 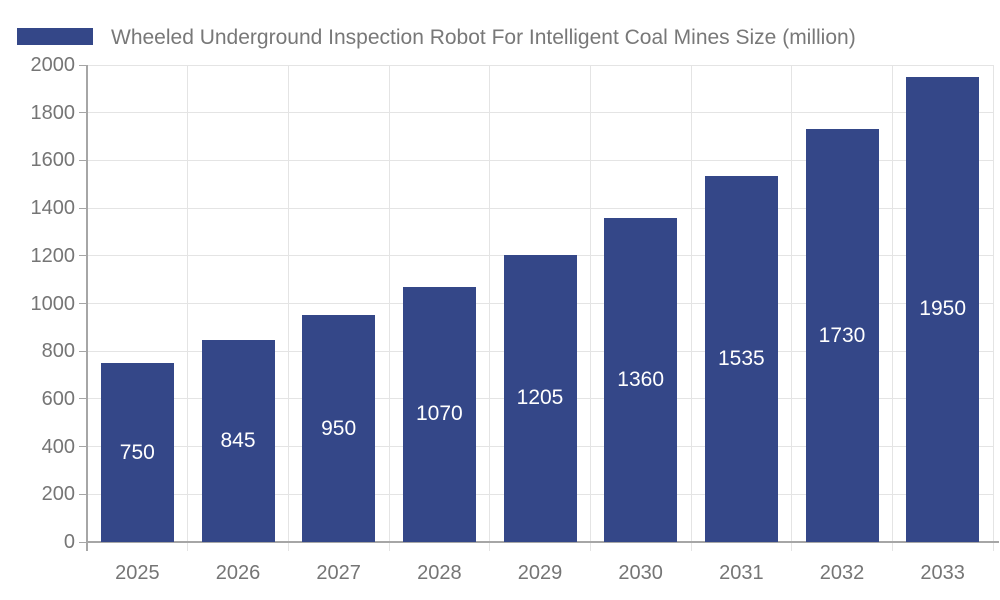 I want to click on x-axis-line, so click(x=543, y=542).